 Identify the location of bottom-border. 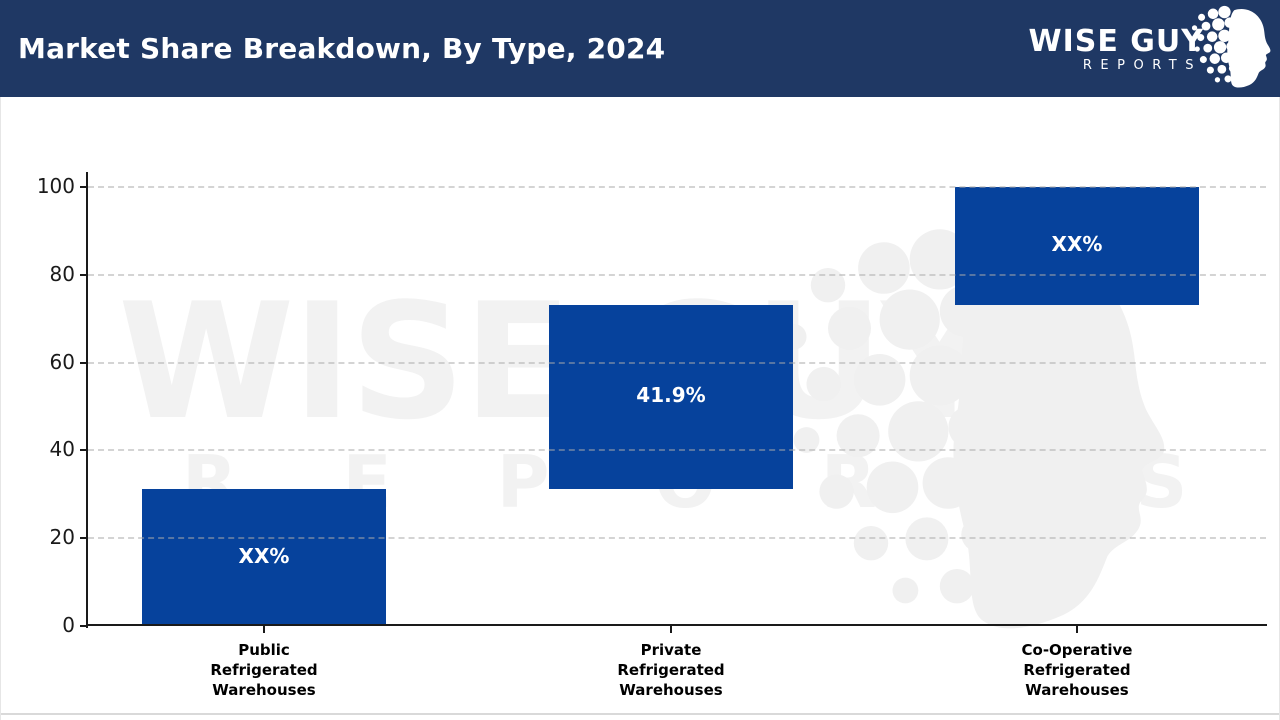
(640, 714).